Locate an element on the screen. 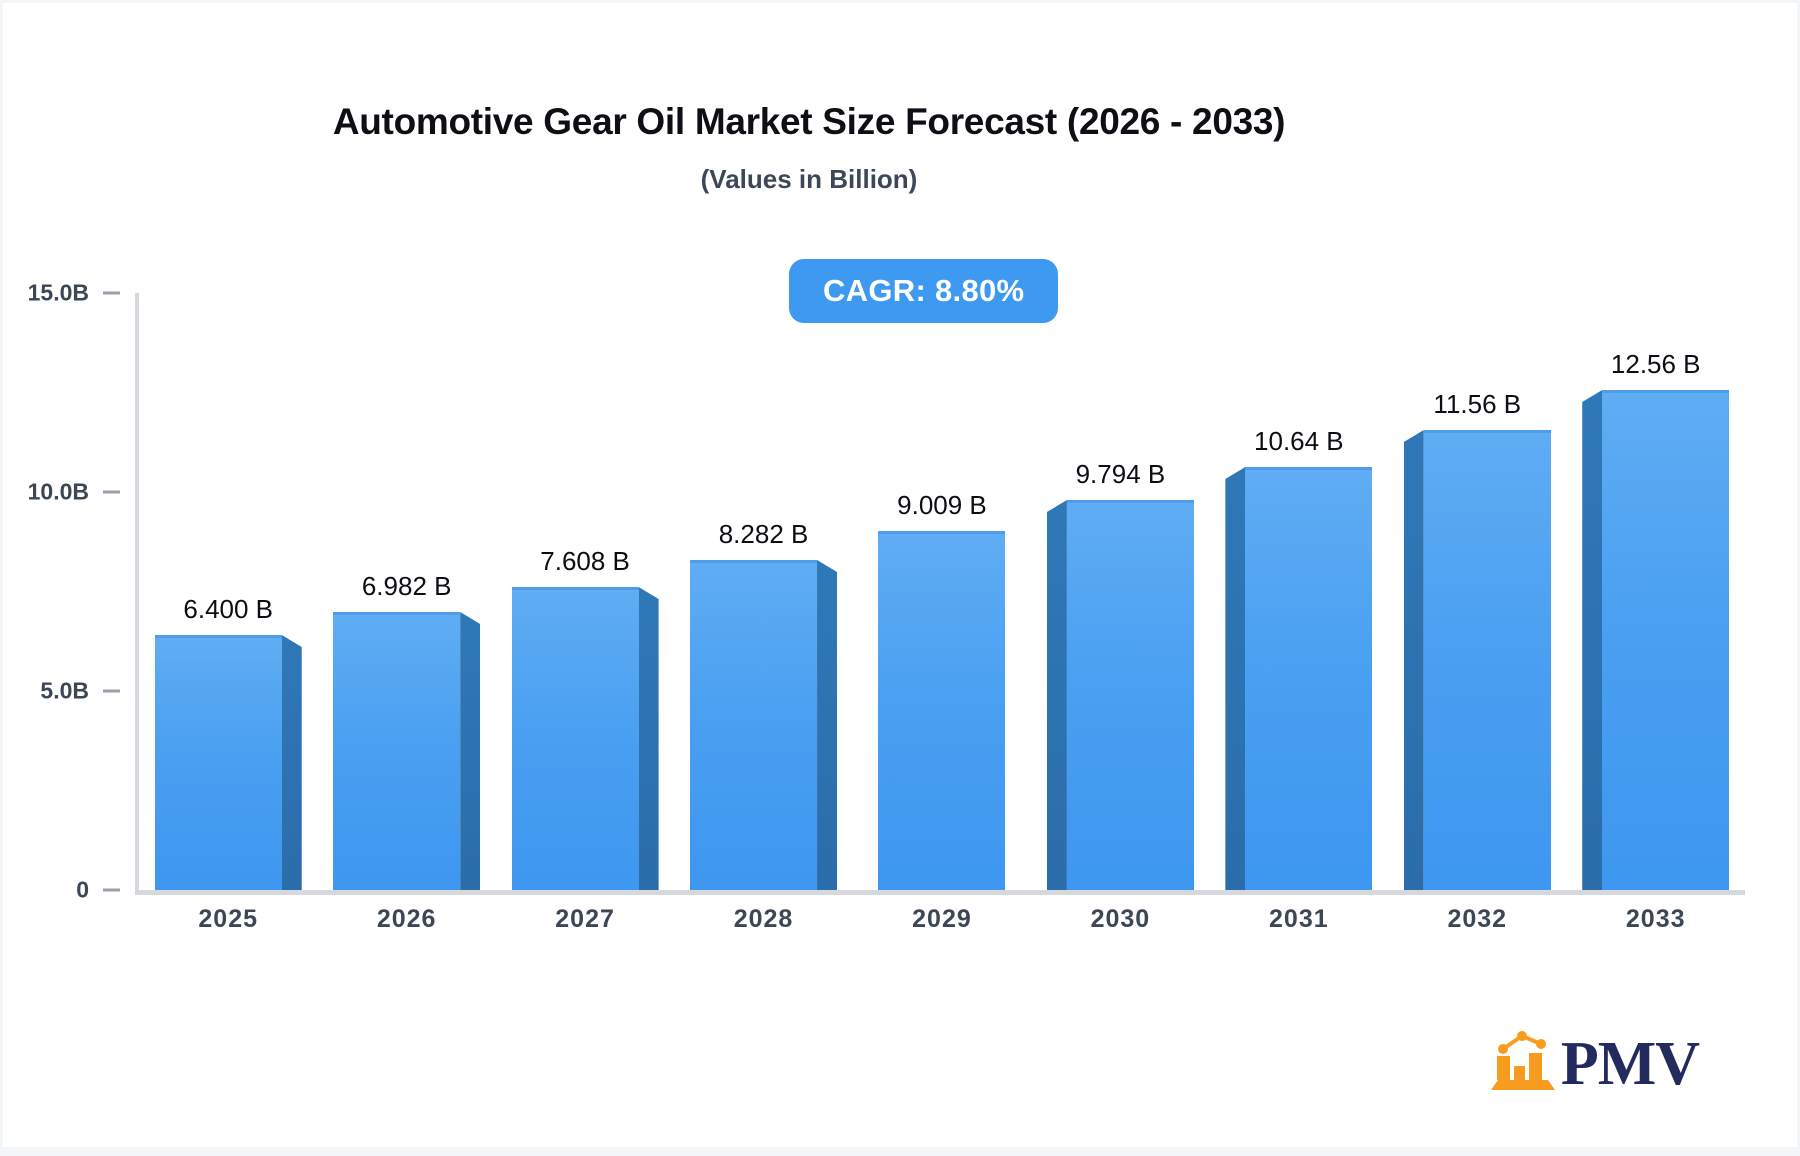 This screenshot has height=1156, width=1800. bar-2025 is located at coordinates (228, 762).